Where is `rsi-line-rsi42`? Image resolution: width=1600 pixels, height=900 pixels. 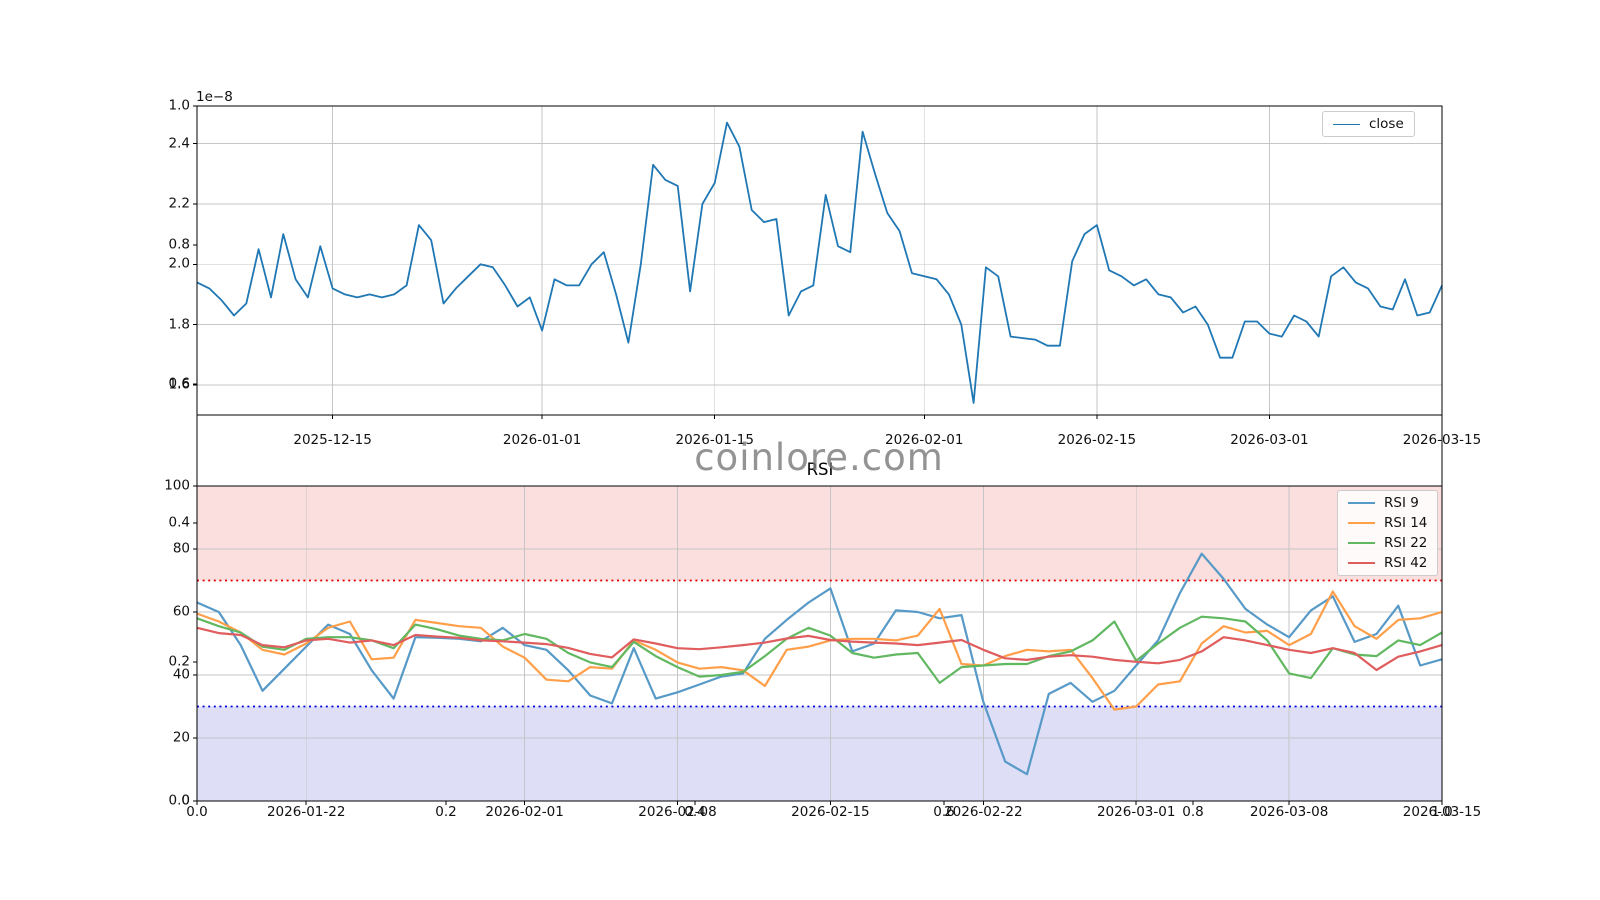 rsi-line-rsi42 is located at coordinates (819, 649).